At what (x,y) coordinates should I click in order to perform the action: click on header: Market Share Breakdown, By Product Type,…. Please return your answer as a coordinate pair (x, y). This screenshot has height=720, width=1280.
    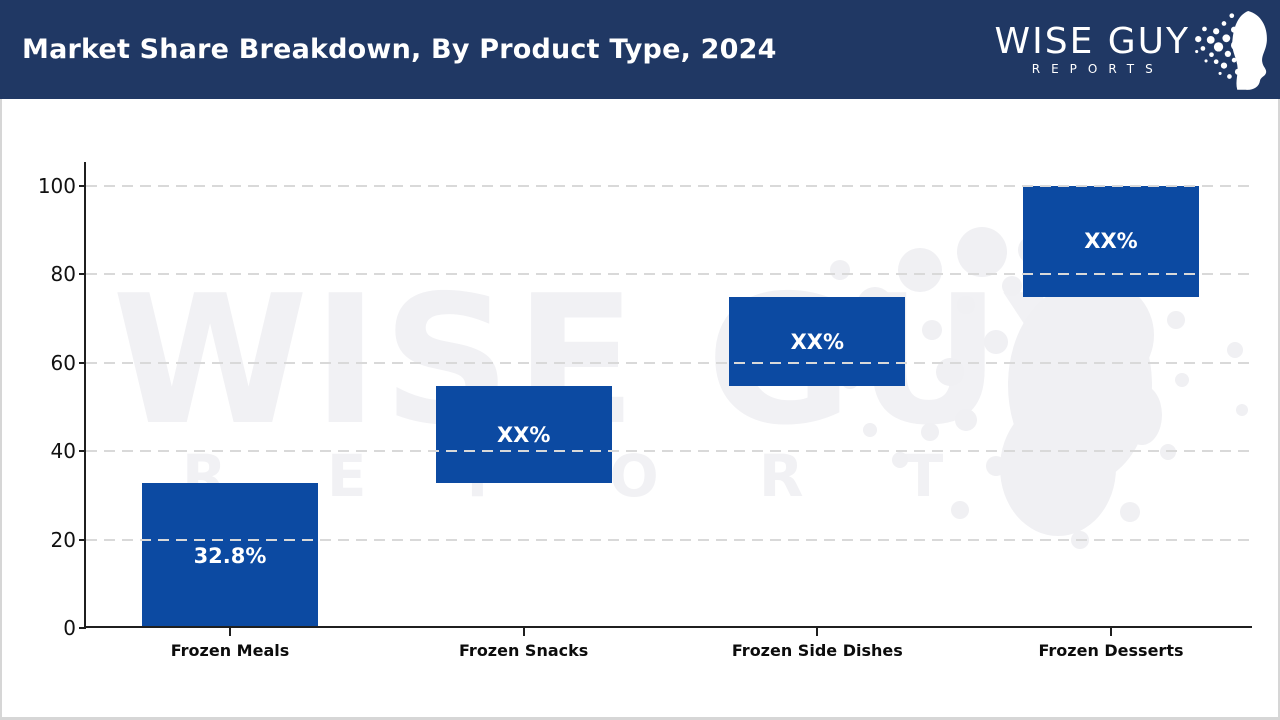
    Looking at the image, I should click on (640, 49).